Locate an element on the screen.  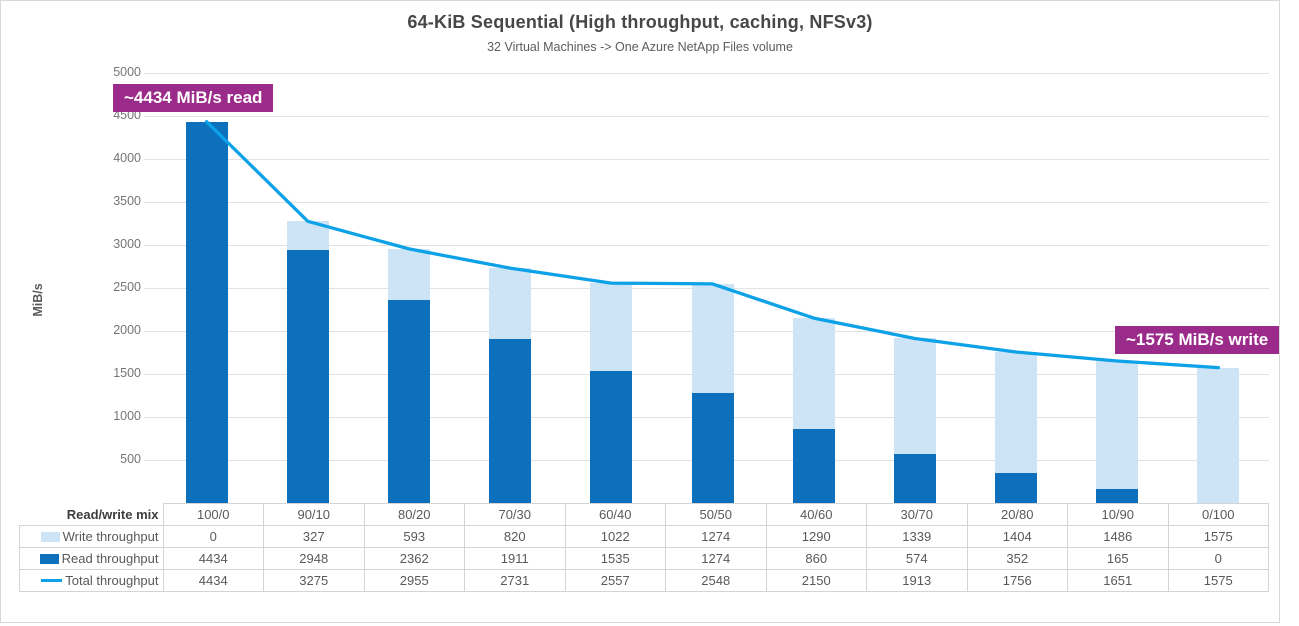
value-cell: 1535 is located at coordinates (615, 558).